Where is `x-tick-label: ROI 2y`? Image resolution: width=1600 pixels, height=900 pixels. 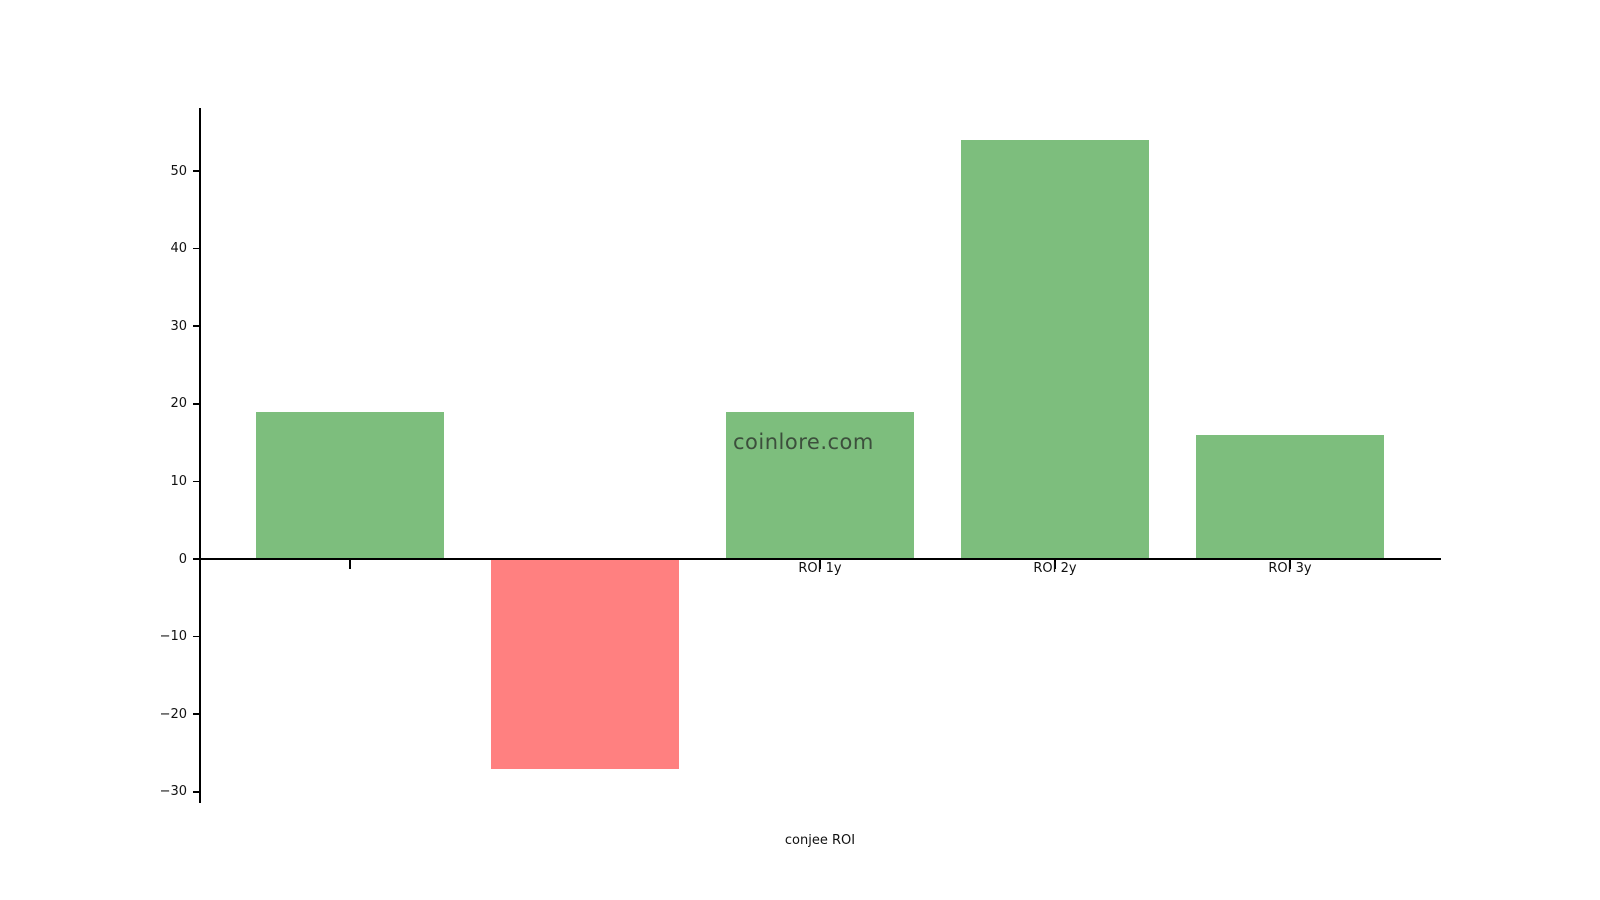
x-tick-label: ROI 2y is located at coordinates (1055, 568).